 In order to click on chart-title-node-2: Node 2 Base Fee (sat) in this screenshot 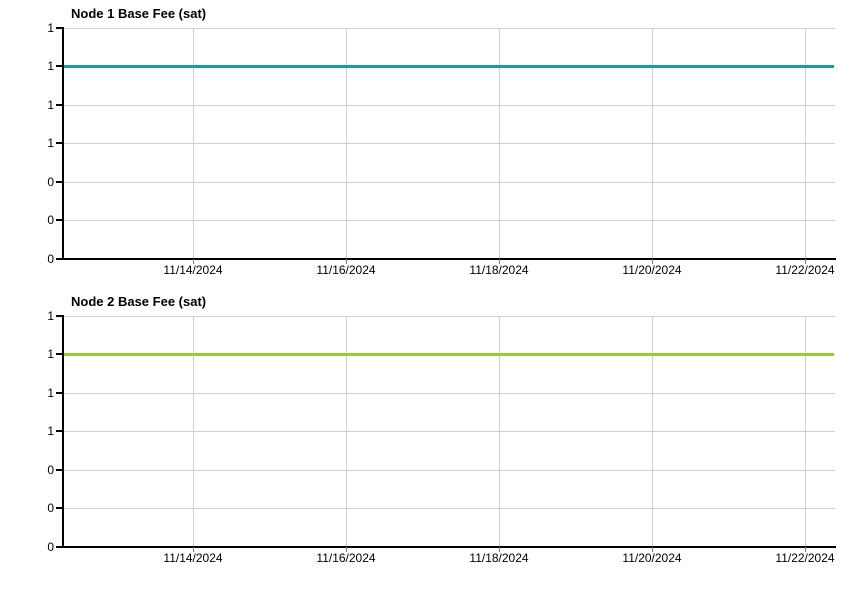, I will do `click(139, 301)`.